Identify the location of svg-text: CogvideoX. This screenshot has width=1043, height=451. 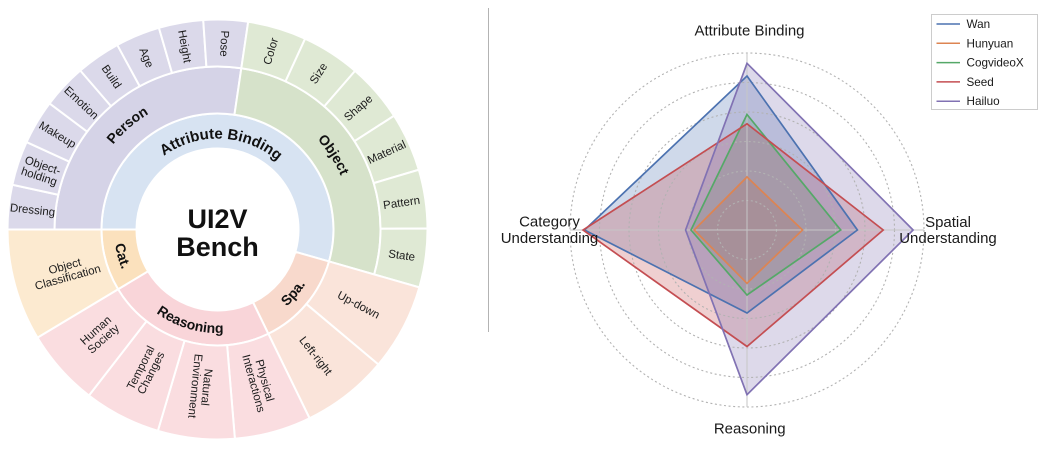
(995, 63).